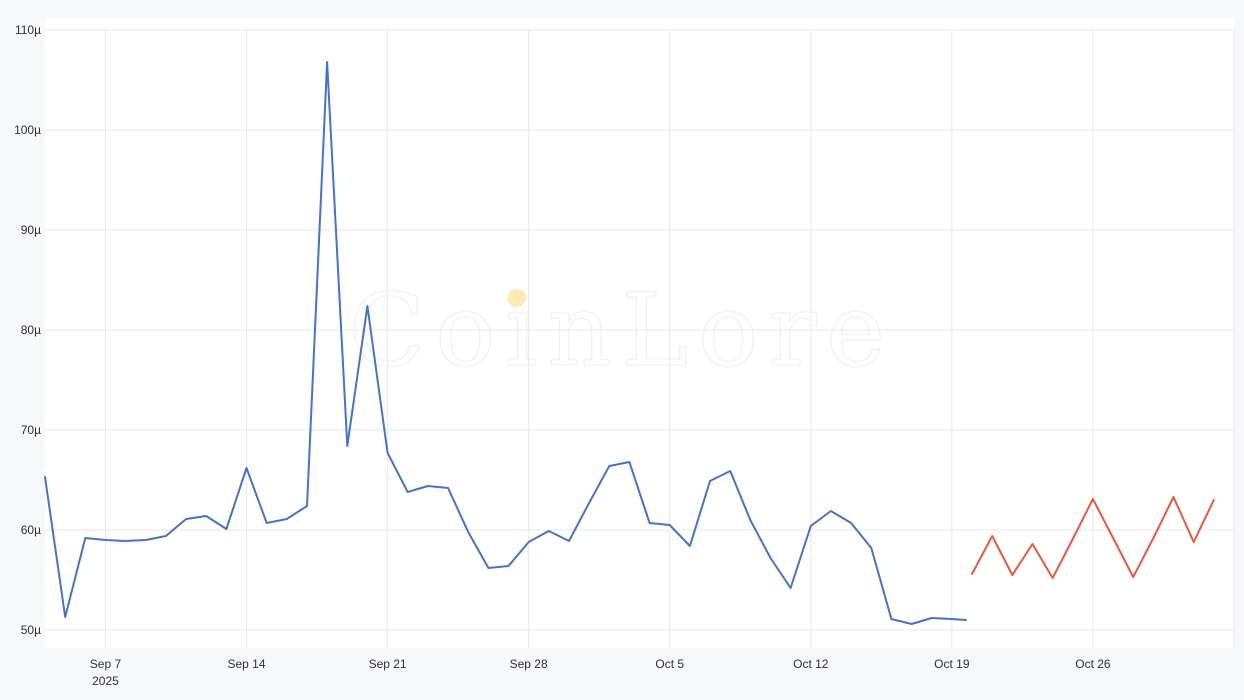 The image size is (1244, 700). I want to click on y-axis-labels: 110µ 100µ 90µ 80µ 70µ 60µ 50µ, so click(27, 330).